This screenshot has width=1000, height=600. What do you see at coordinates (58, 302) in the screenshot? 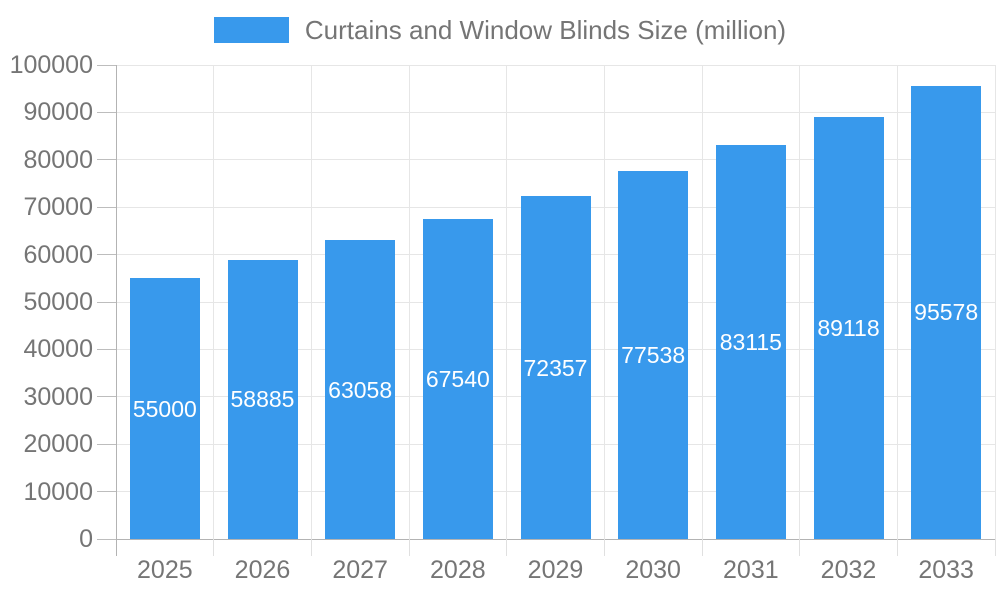
I see `y-axis-label: 50000` at bounding box center [58, 302].